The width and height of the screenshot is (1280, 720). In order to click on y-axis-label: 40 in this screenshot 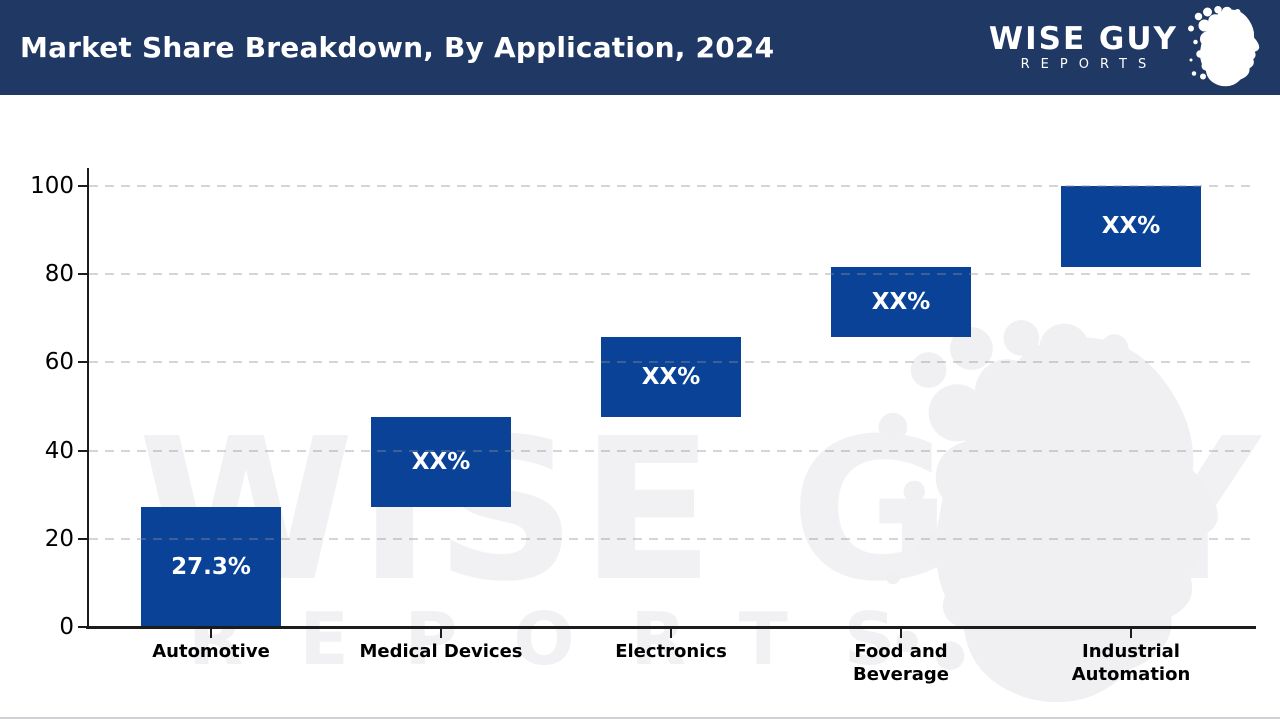, I will do `click(59, 450)`.